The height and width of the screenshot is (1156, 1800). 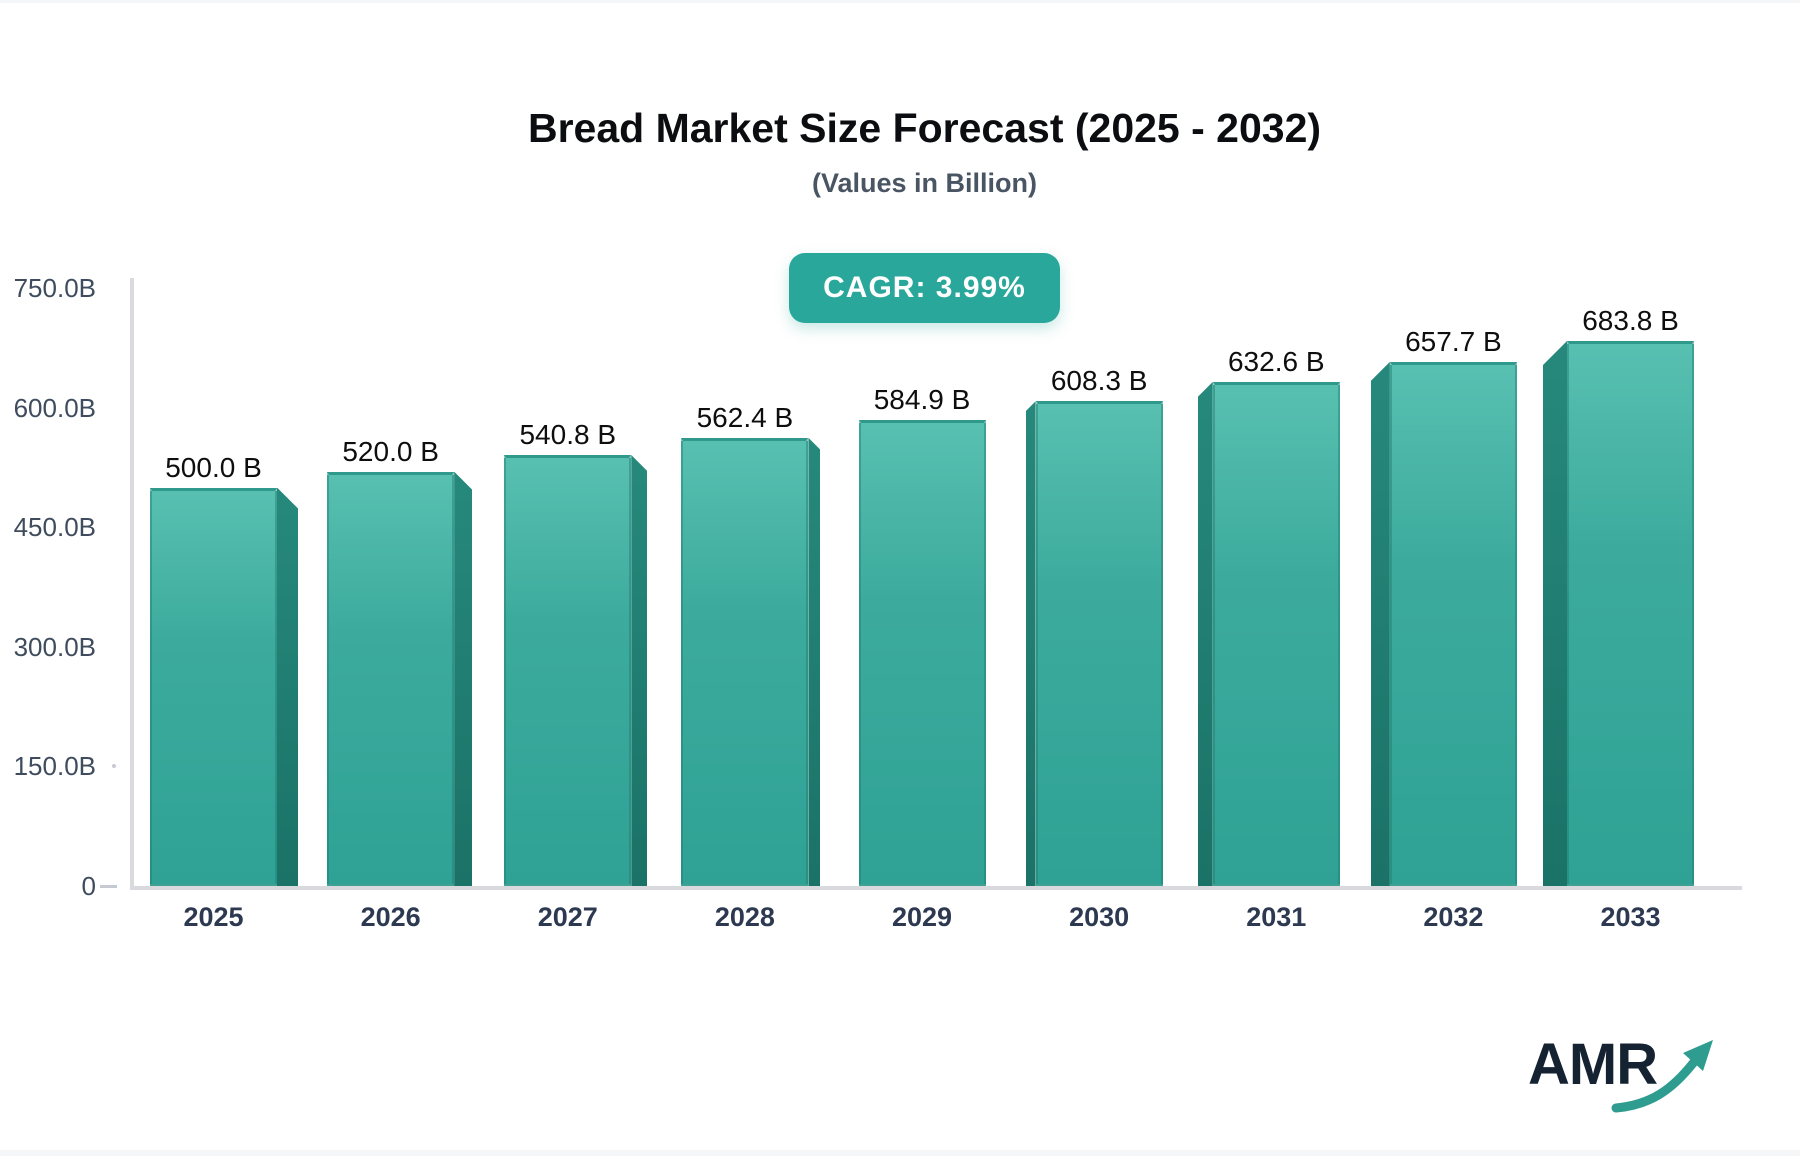 I want to click on bar-value-label: 584.9 B, so click(x=922, y=399).